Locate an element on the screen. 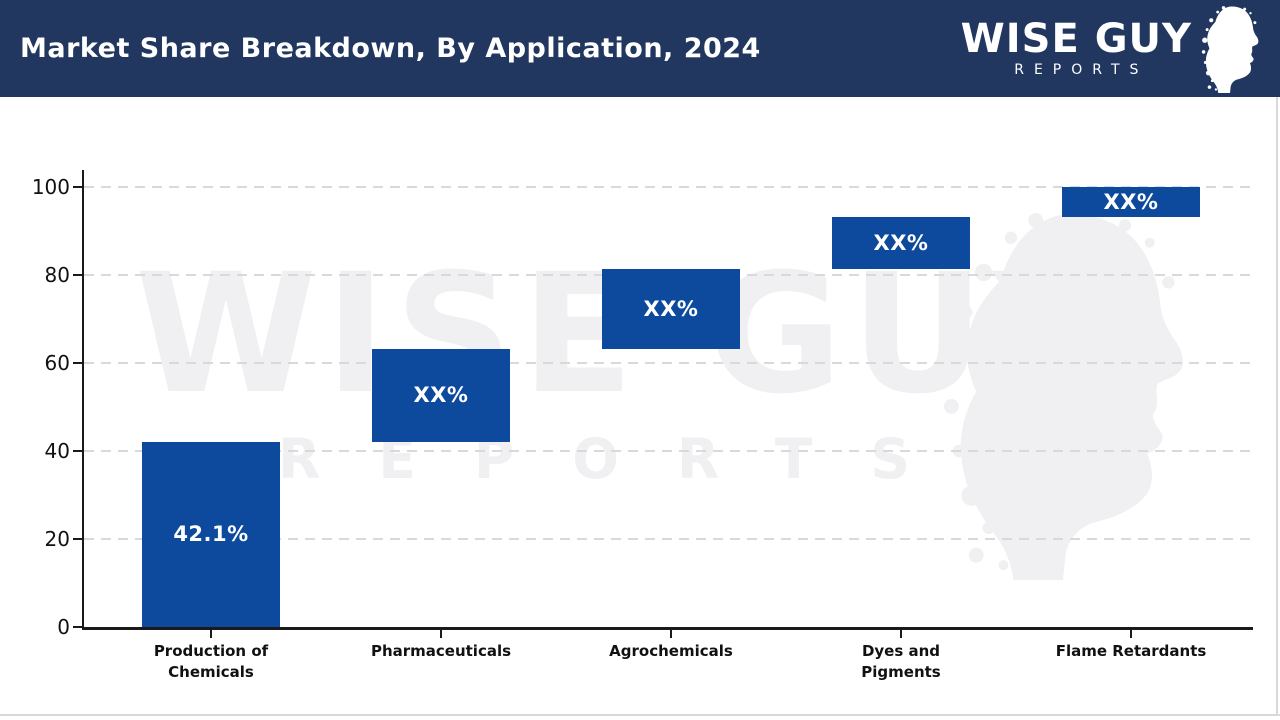 The image size is (1280, 720). x-axis-line is located at coordinates (667, 628).